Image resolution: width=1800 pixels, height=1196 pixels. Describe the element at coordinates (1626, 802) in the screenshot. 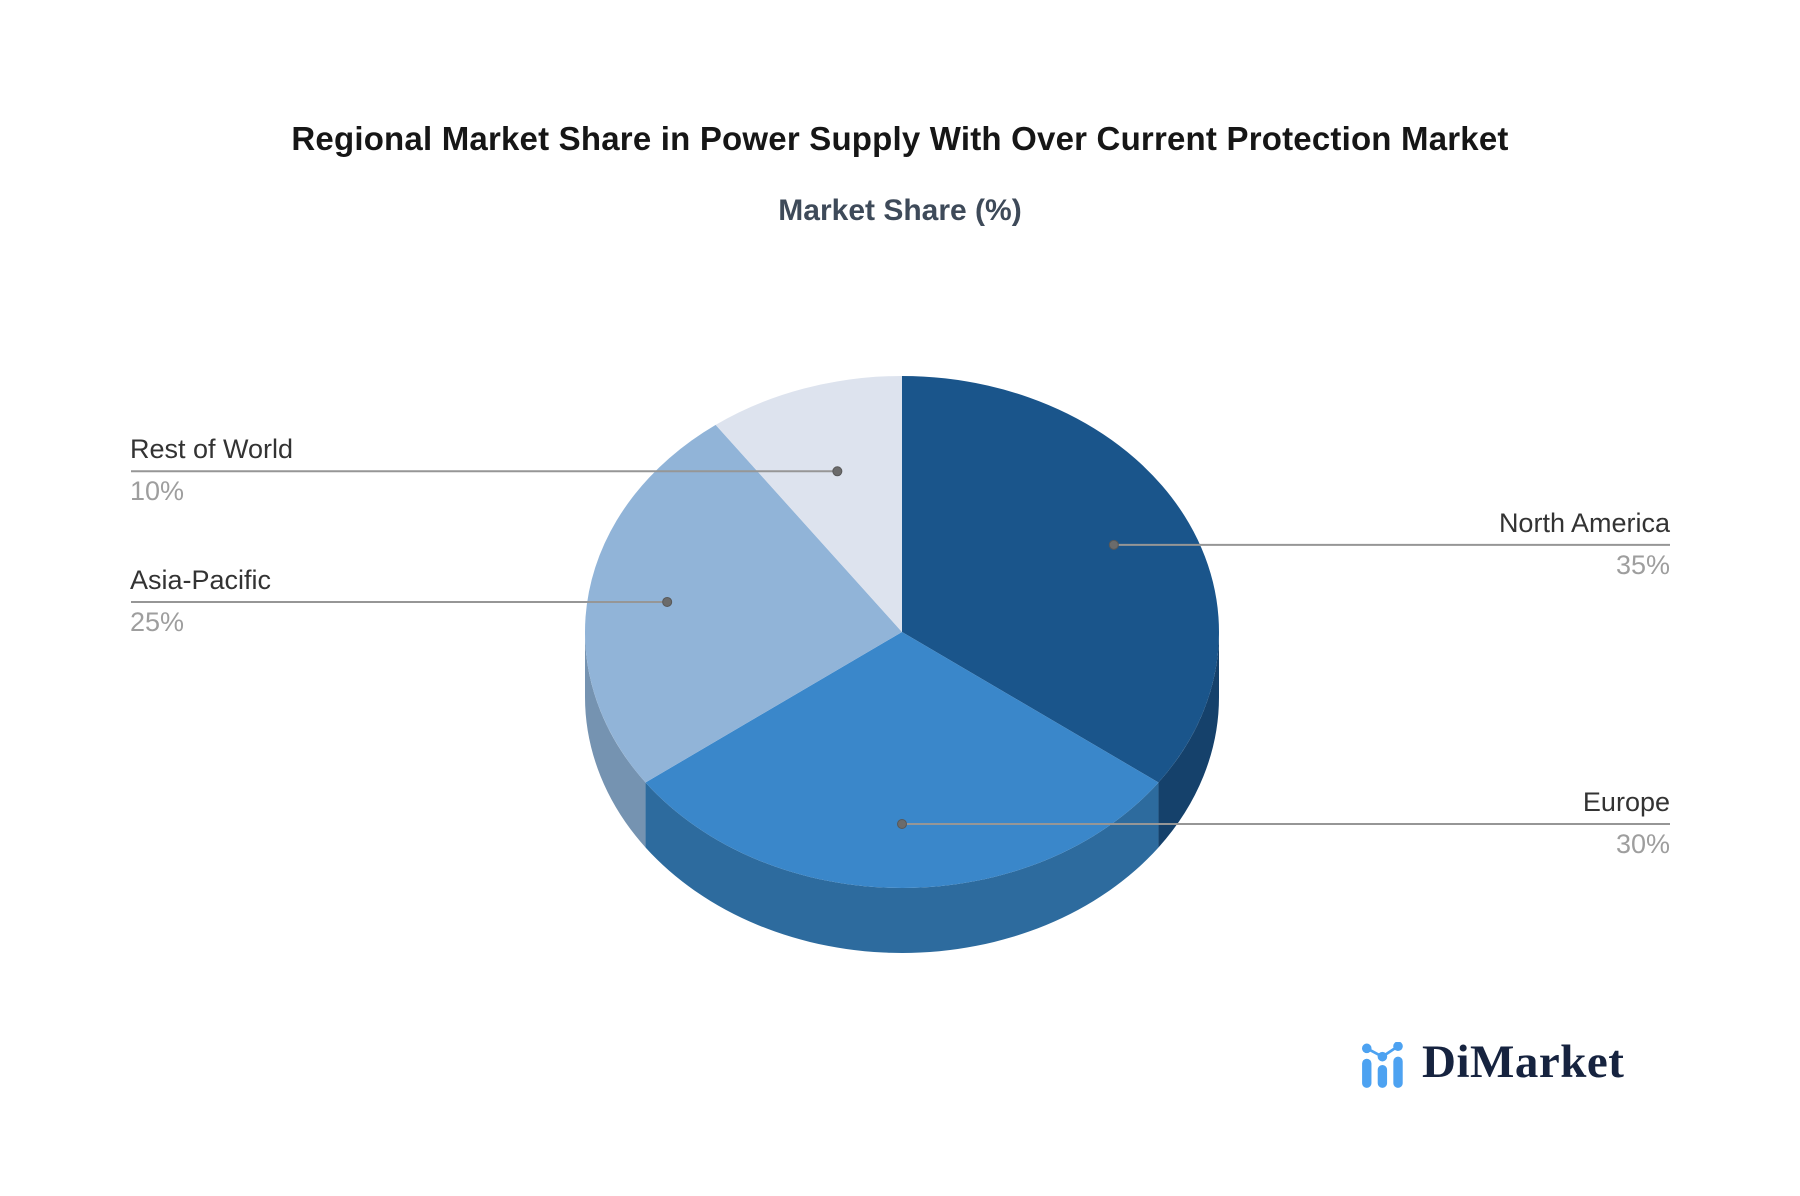

I see `slice-name: Europe` at that location.